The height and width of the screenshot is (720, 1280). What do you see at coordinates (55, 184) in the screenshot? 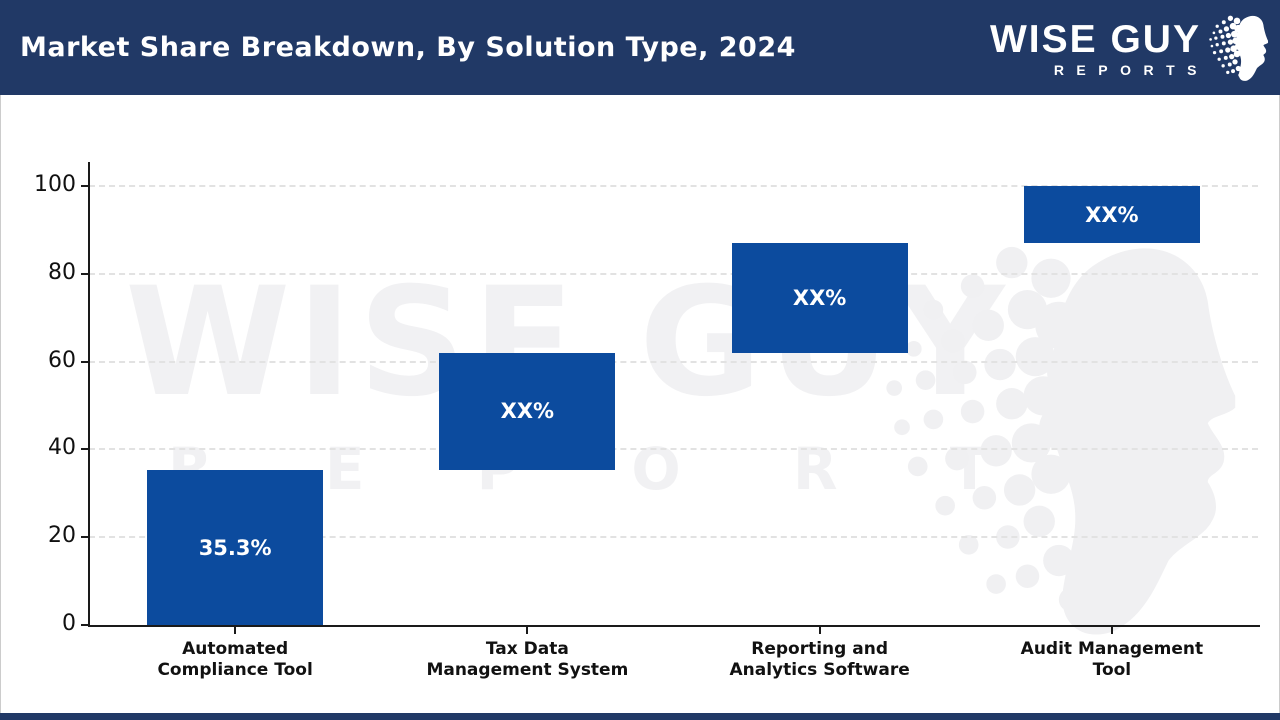
I see `y-tick-label: 100` at bounding box center [55, 184].